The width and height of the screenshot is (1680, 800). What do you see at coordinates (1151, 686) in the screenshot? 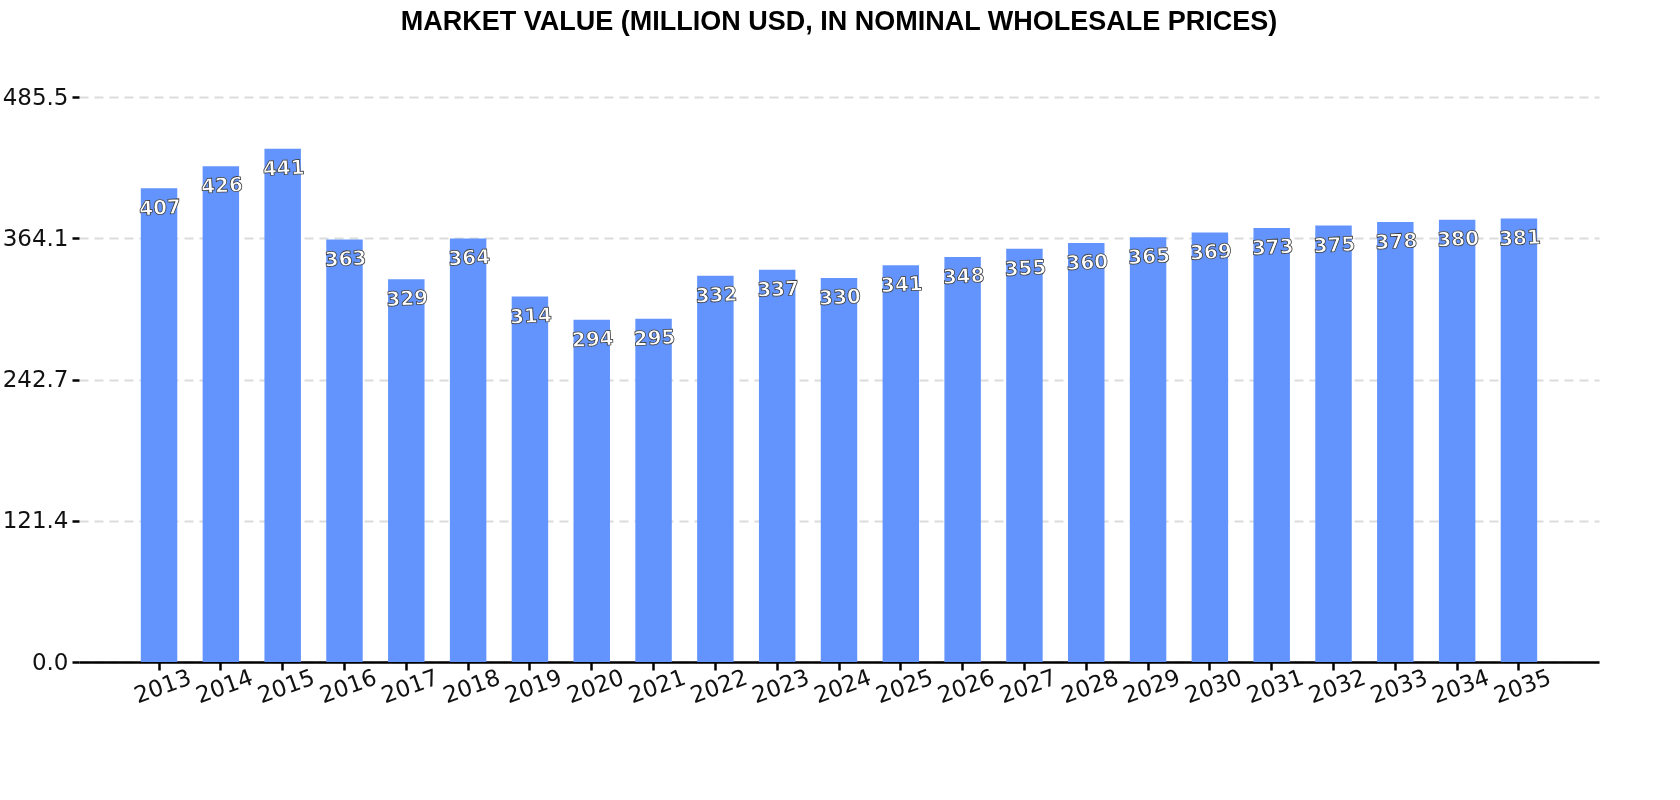
I see `x-tick-label: 2029` at bounding box center [1151, 686].